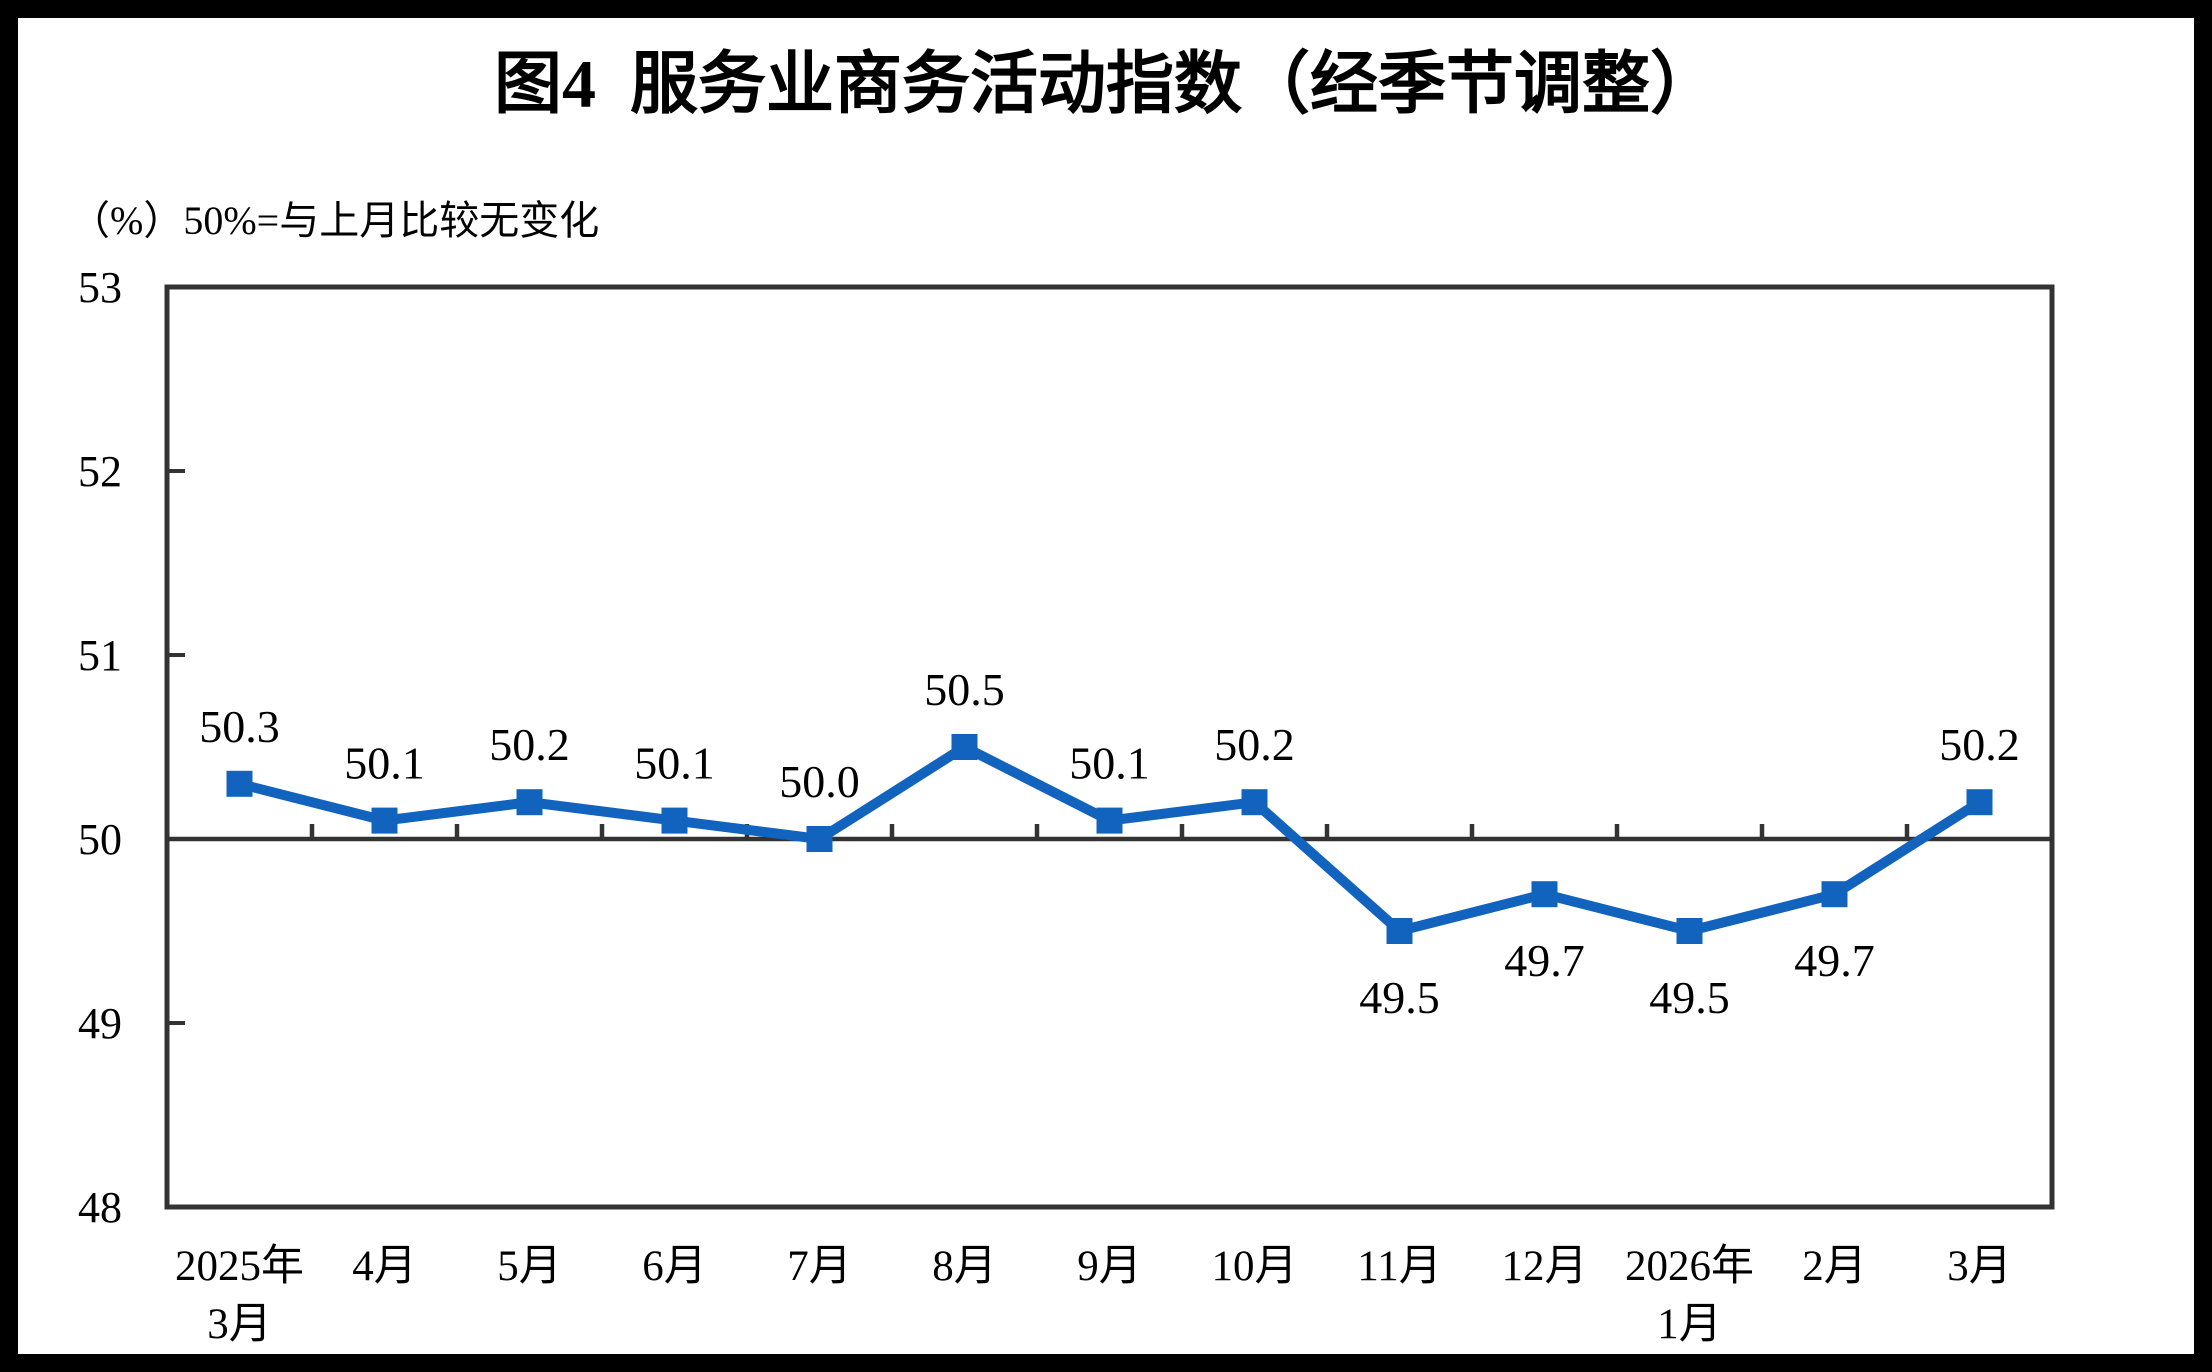 The image size is (2212, 1372). What do you see at coordinates (100, 1023) in the screenshot?
I see `y-axis-tick-label: 49` at bounding box center [100, 1023].